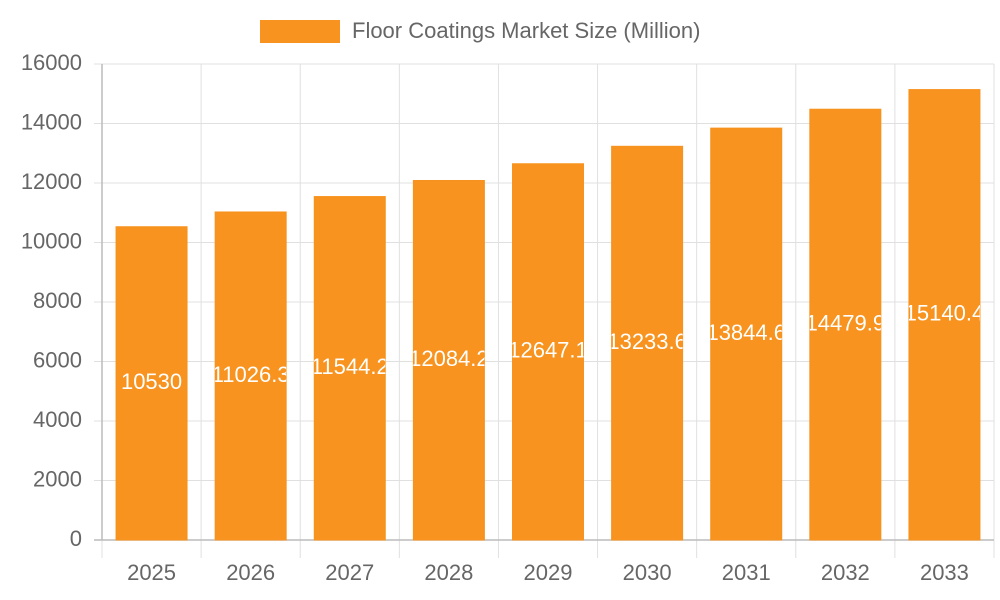 Image resolution: width=1000 pixels, height=600 pixels. I want to click on x-tick-label: 2028, so click(448, 572).